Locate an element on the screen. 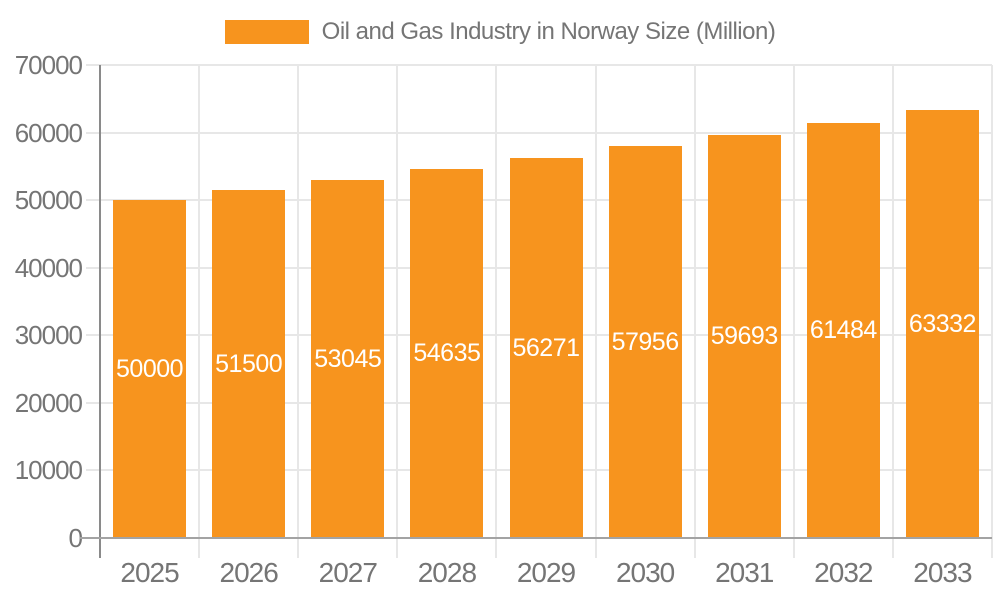  y-axis-tick-label: 40000 is located at coordinates (48, 267).